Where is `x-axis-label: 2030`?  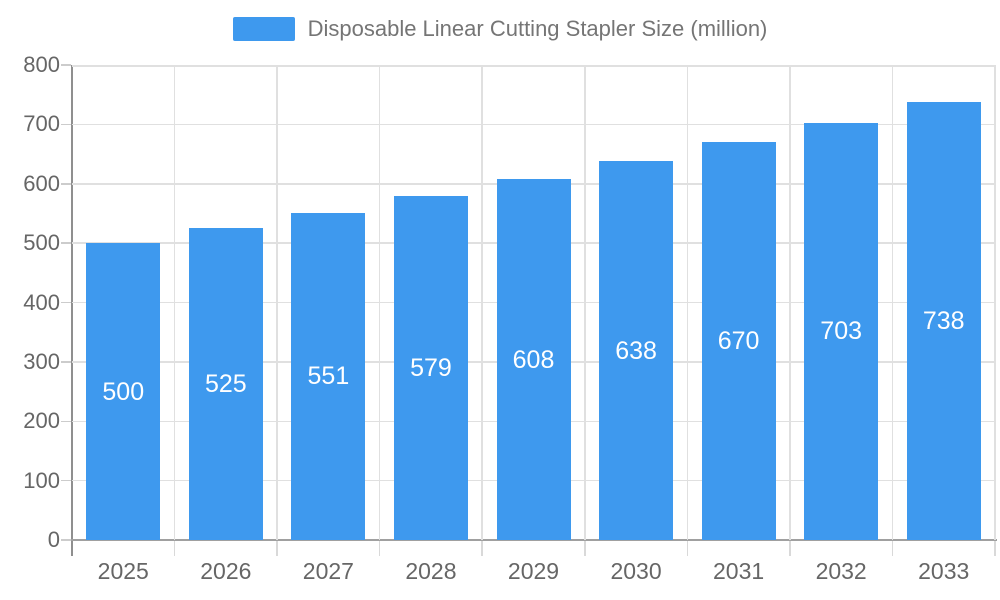
x-axis-label: 2030 is located at coordinates (636, 571).